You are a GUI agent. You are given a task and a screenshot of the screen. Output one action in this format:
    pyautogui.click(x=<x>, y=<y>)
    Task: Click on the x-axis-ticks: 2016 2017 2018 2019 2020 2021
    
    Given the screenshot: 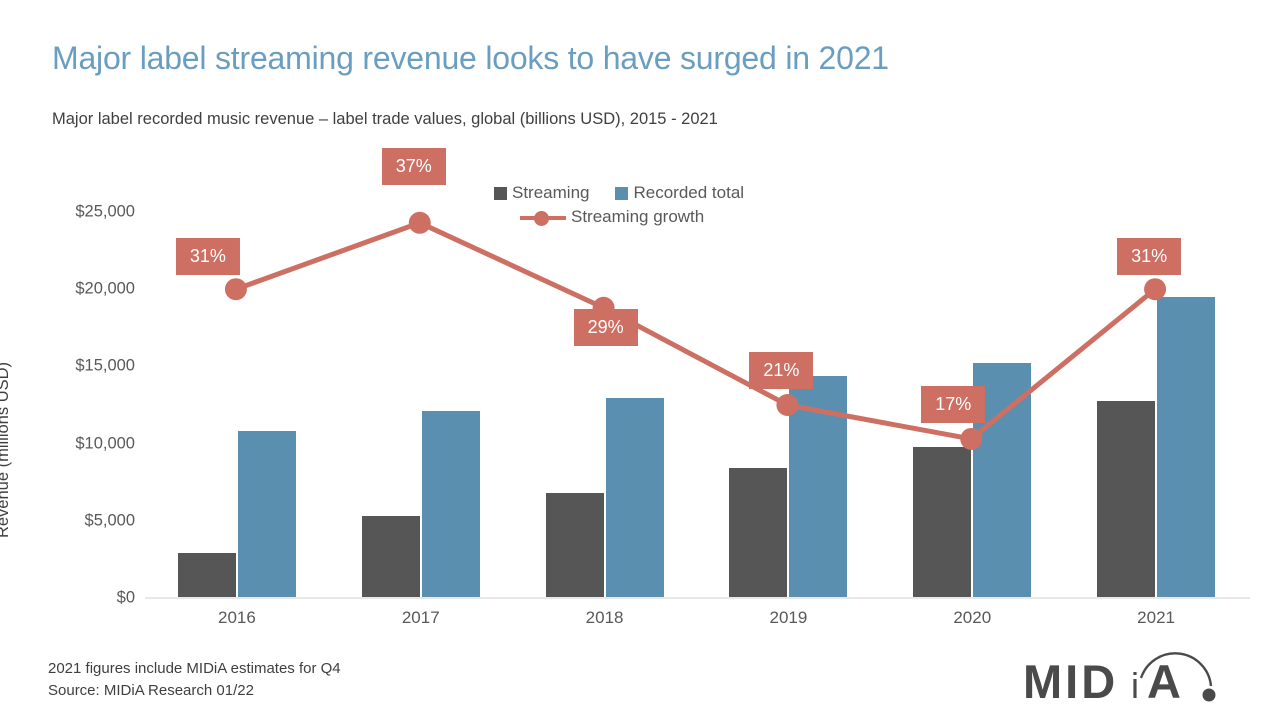 What is the action you would take?
    pyautogui.click(x=696, y=625)
    